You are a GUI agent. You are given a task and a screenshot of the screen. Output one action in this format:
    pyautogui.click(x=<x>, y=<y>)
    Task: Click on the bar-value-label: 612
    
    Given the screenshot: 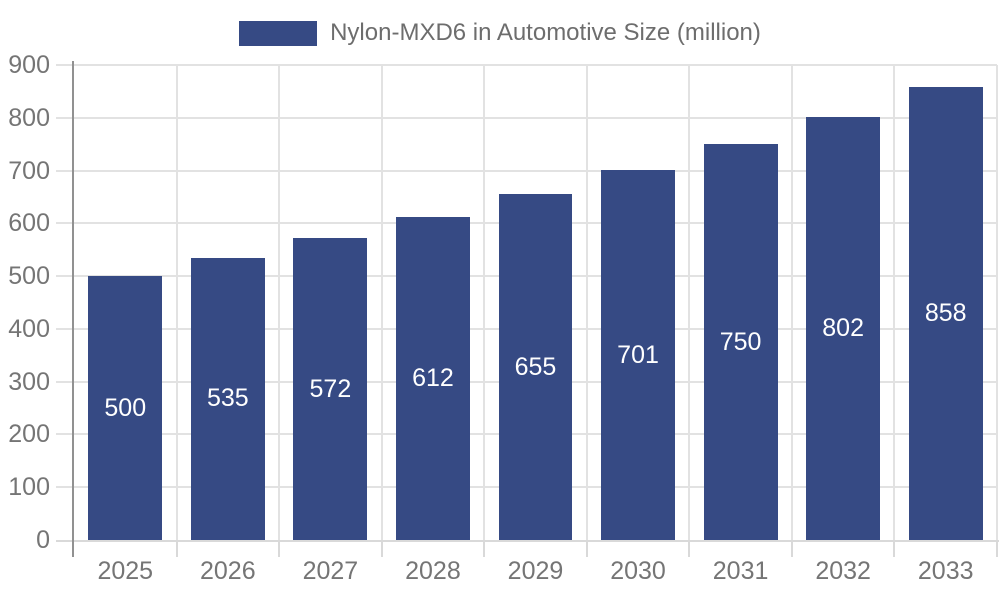 What is the action you would take?
    pyautogui.click(x=433, y=378)
    